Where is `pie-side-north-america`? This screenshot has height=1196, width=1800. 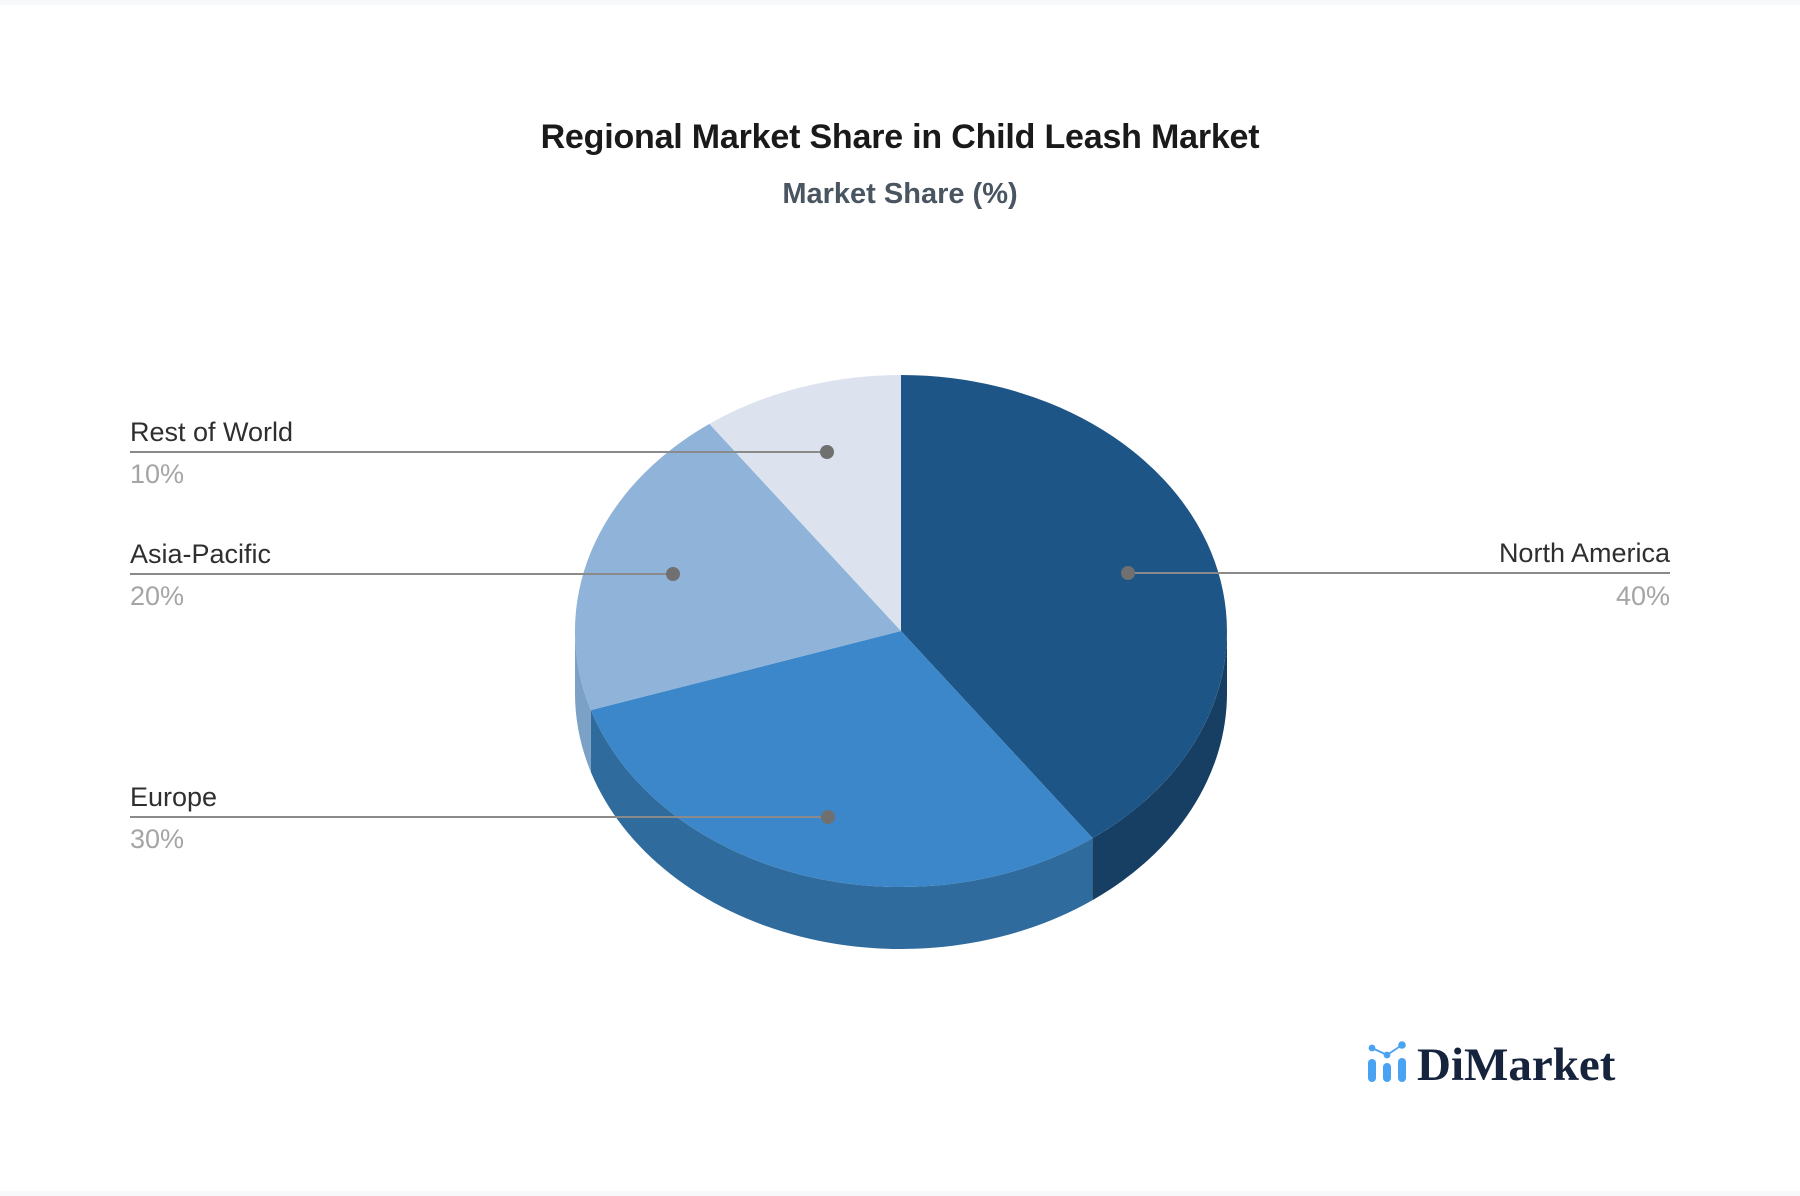
pie-side-north-america is located at coordinates (1159, 766).